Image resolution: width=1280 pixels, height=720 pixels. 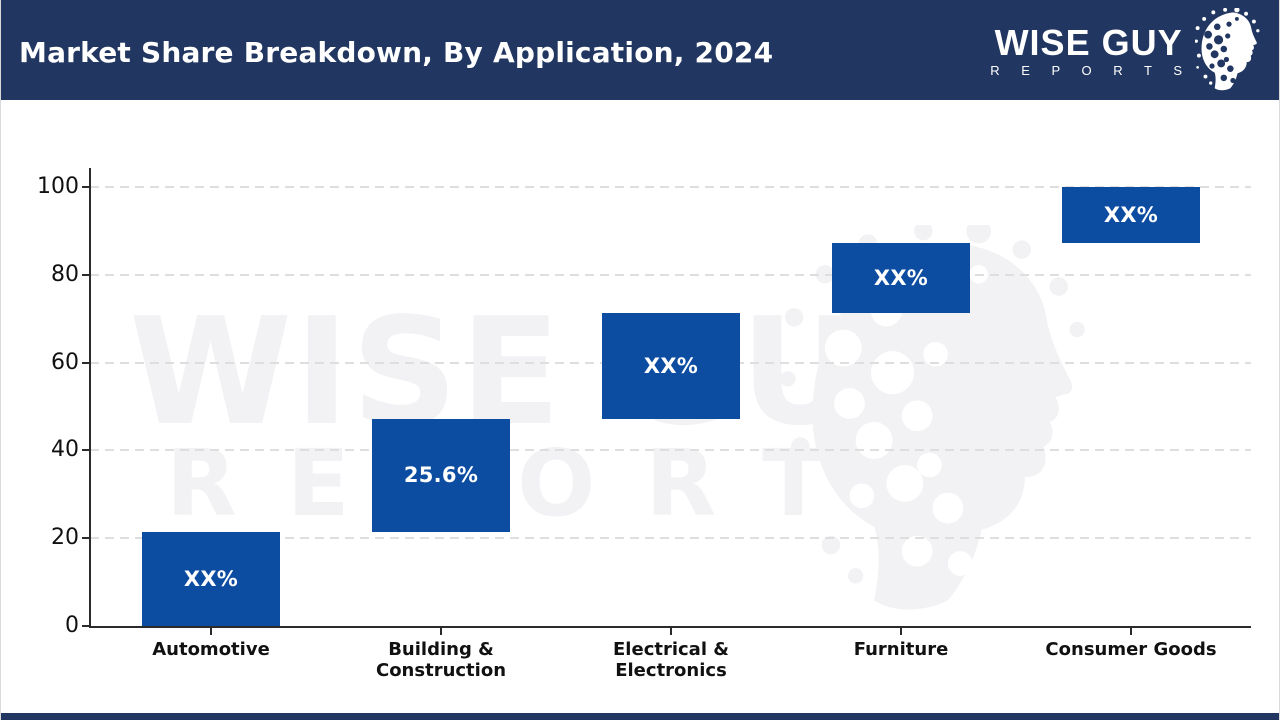 I want to click on y-axis-line, so click(x=90, y=398).